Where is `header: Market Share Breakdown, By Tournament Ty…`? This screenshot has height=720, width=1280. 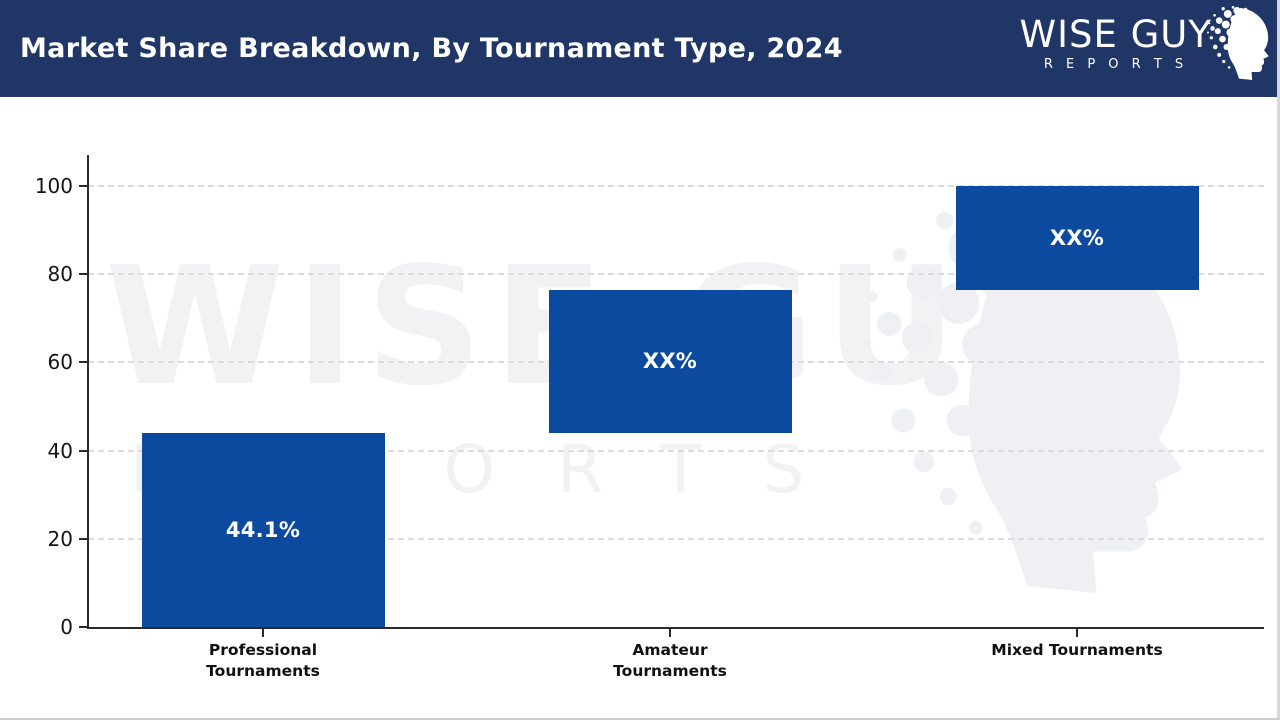
header: Market Share Breakdown, By Tournament Ty… is located at coordinates (638, 48).